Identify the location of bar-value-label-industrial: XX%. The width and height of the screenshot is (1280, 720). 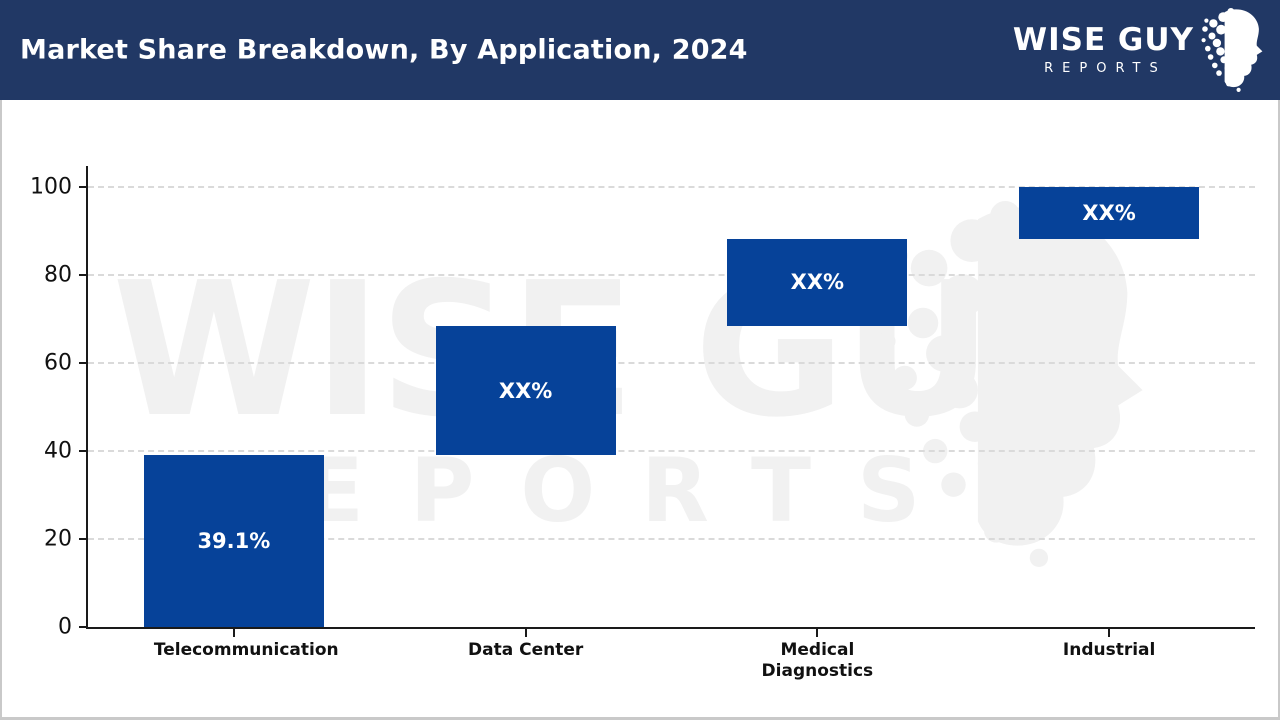
(1109, 212).